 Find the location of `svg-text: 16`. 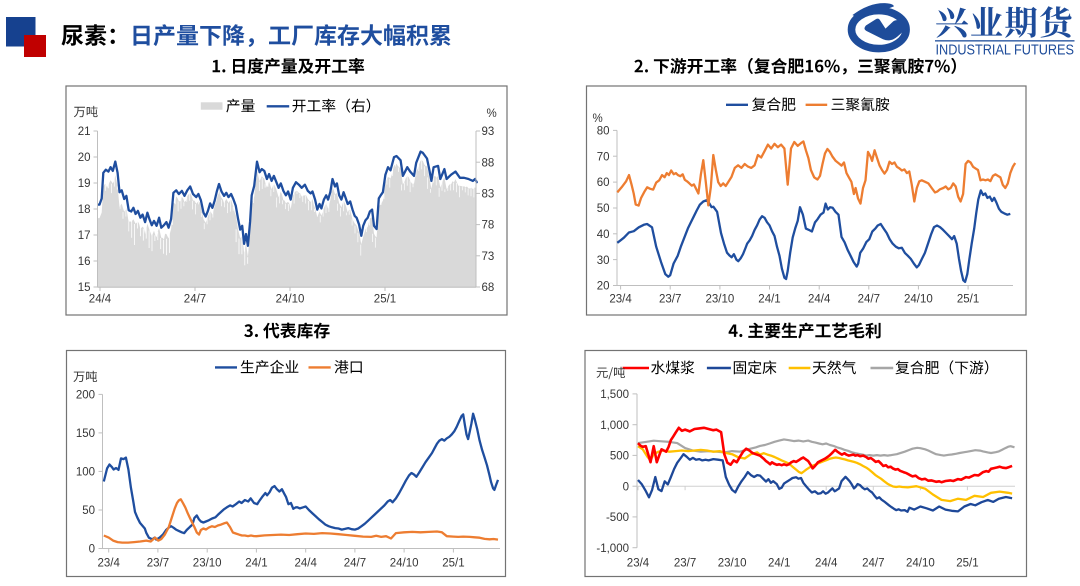

svg-text: 16 is located at coordinates (84, 262).